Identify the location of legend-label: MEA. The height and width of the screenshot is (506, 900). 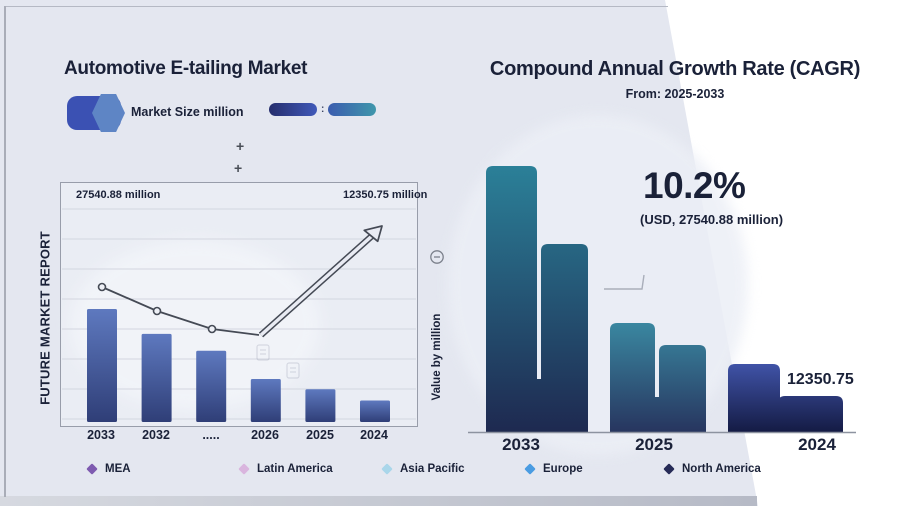
(118, 469).